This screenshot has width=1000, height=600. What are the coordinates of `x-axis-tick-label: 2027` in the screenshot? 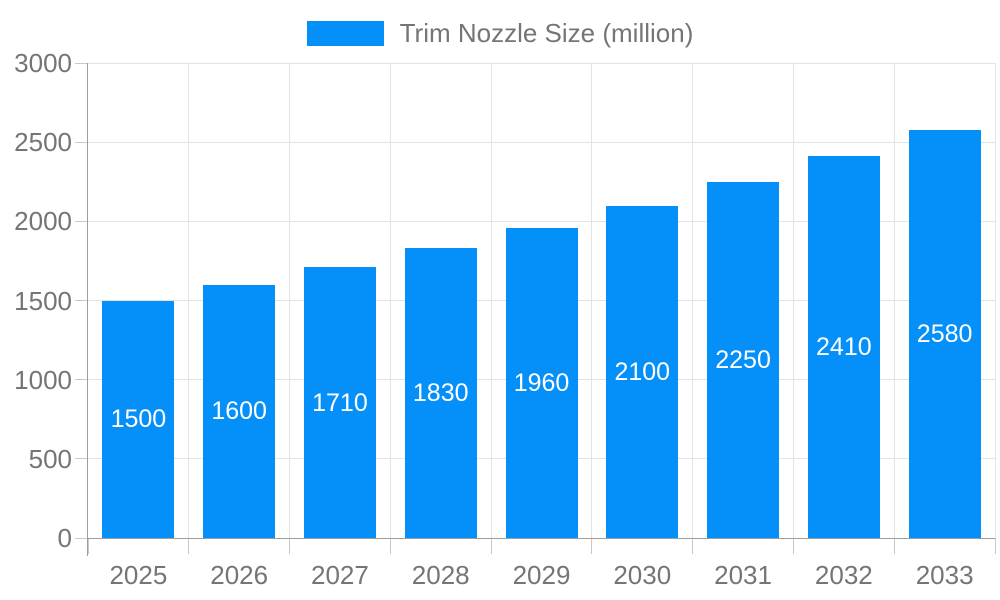 It's located at (340, 575).